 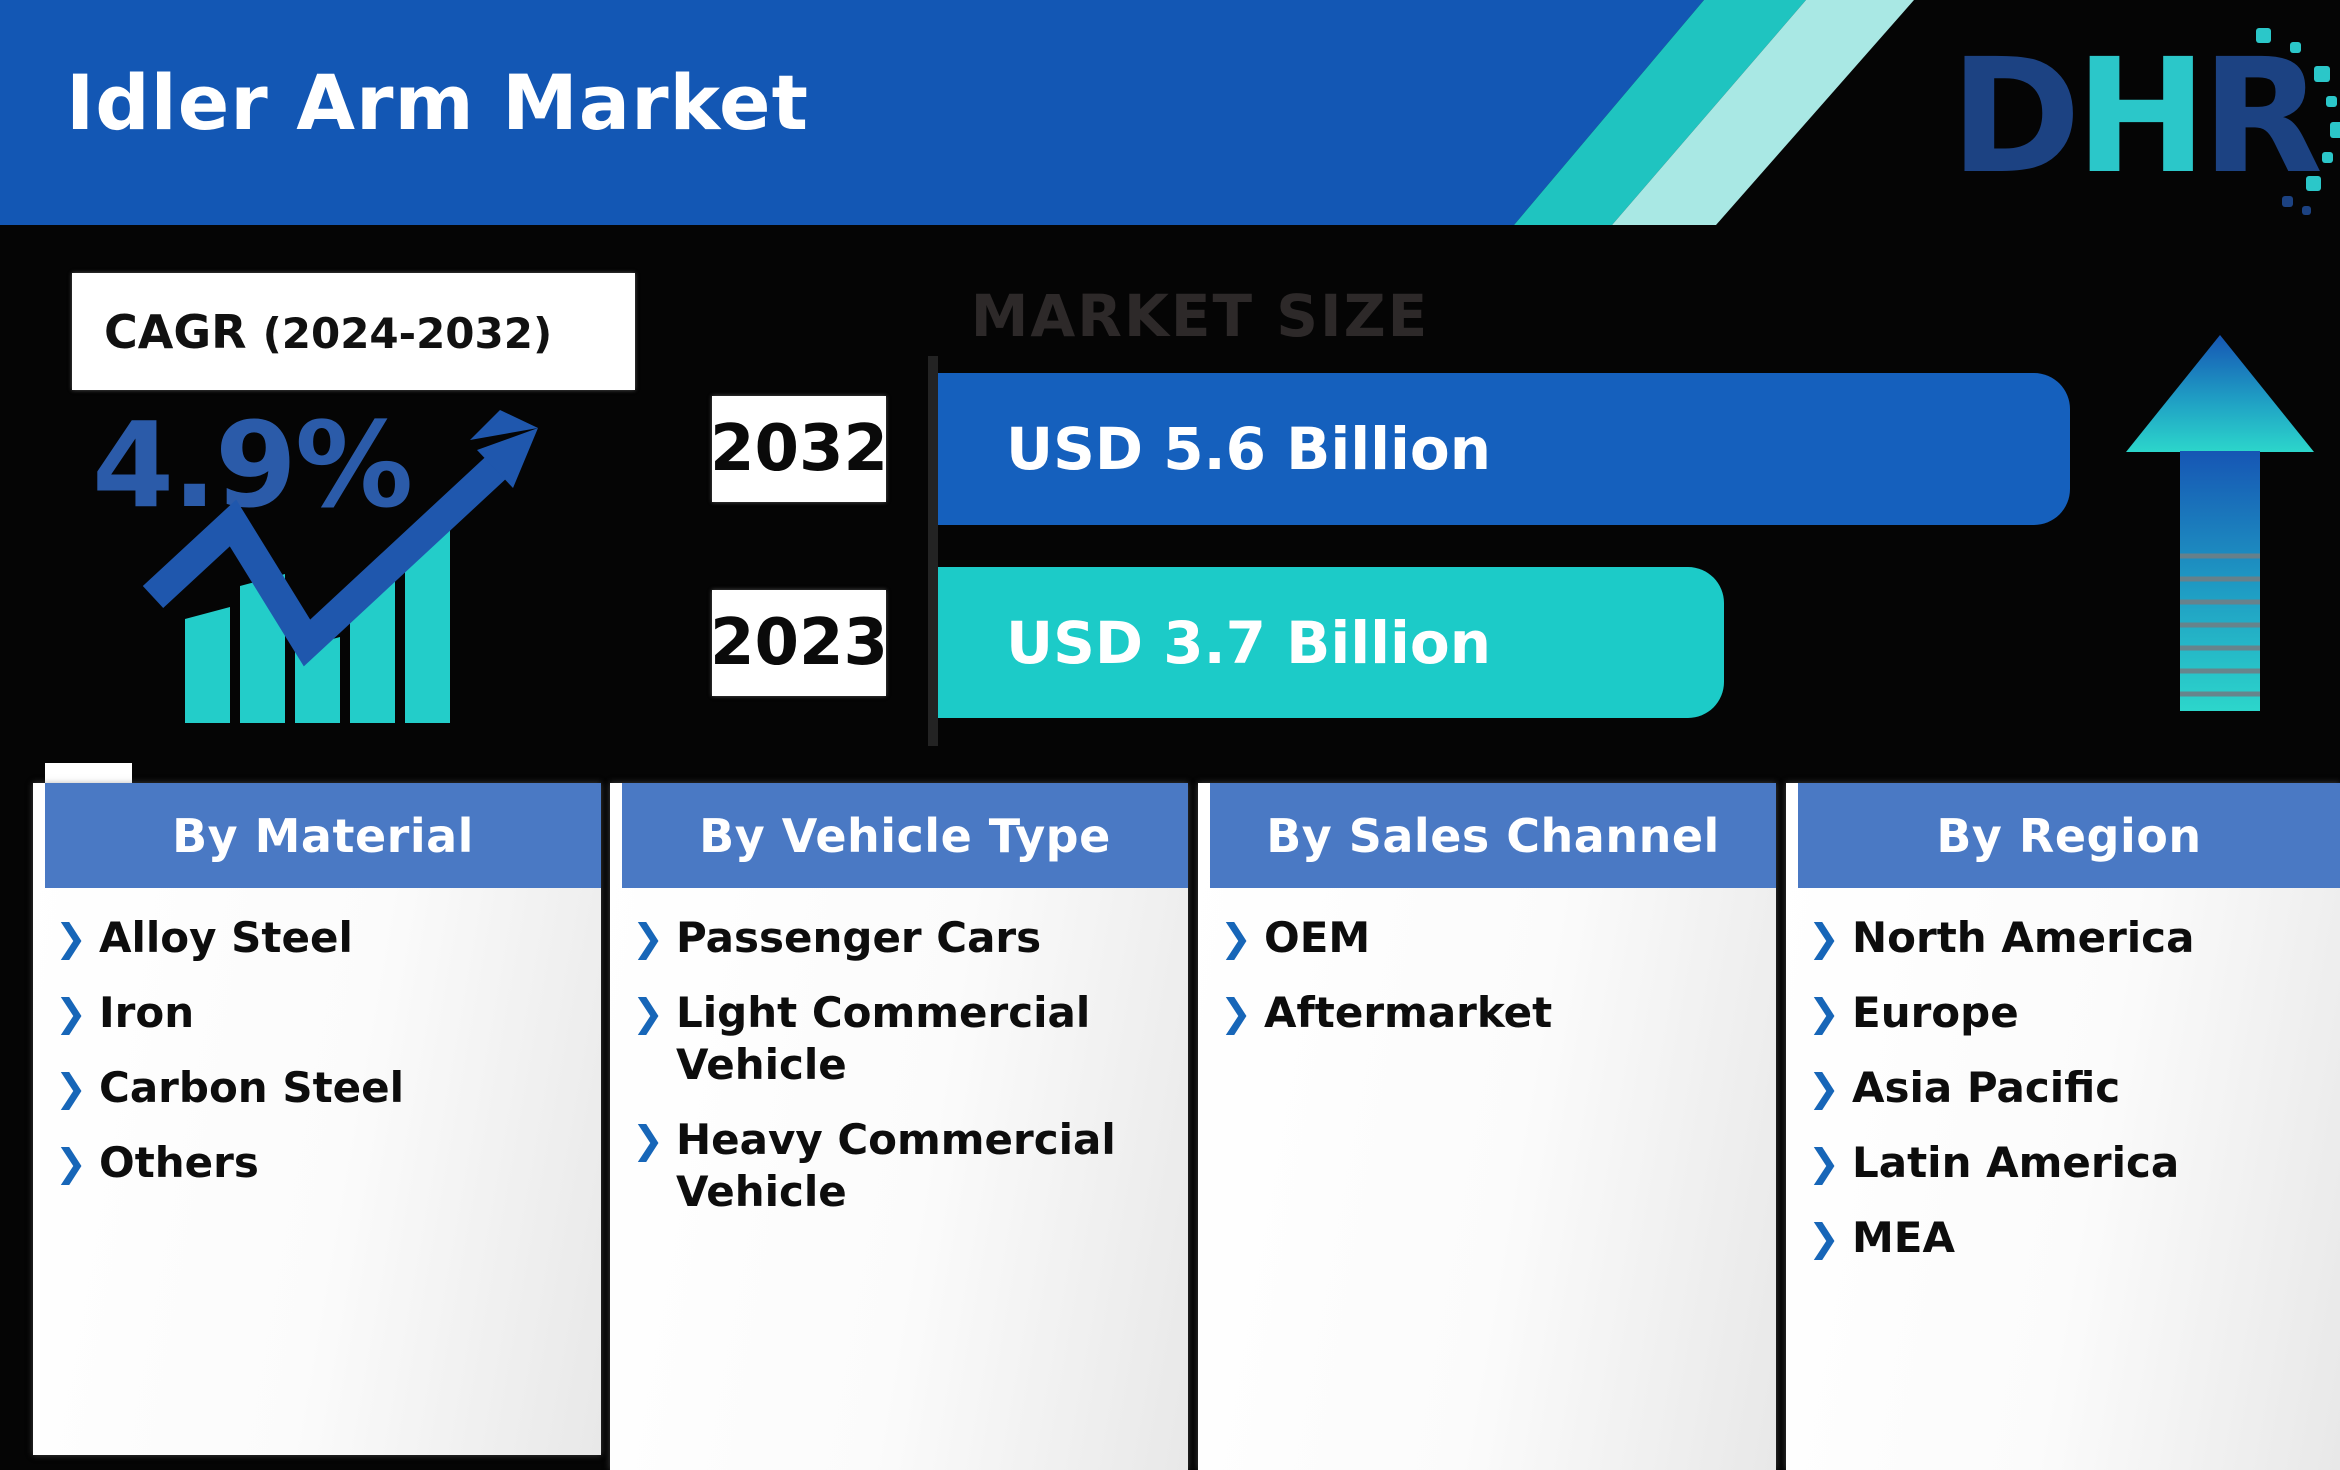 What do you see at coordinates (1408, 1012) in the screenshot?
I see `list-item-label: Aftermarket` at bounding box center [1408, 1012].